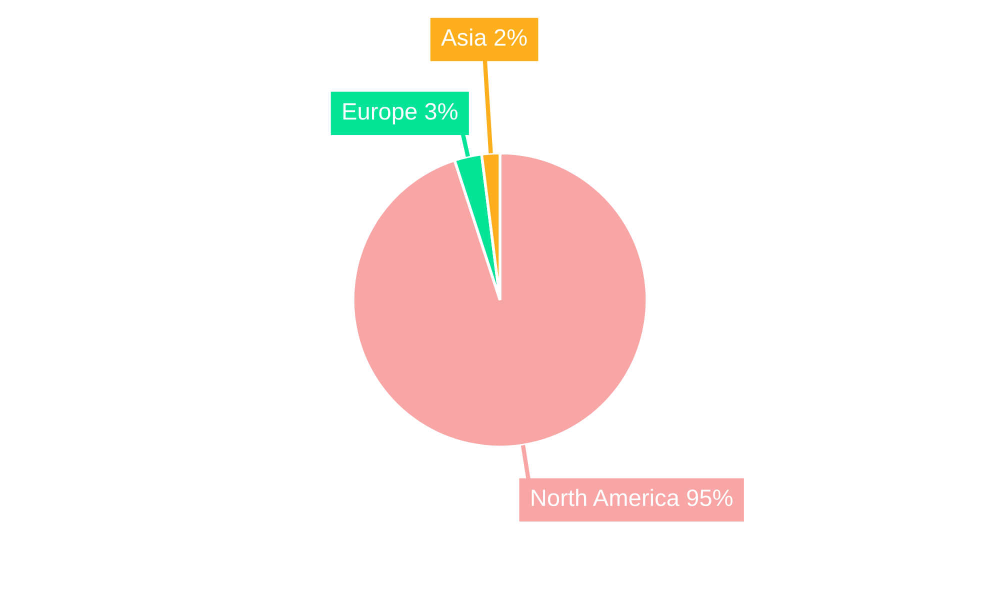  Describe the element at coordinates (484, 37) in the screenshot. I see `slice-label: Asia 2%` at that location.